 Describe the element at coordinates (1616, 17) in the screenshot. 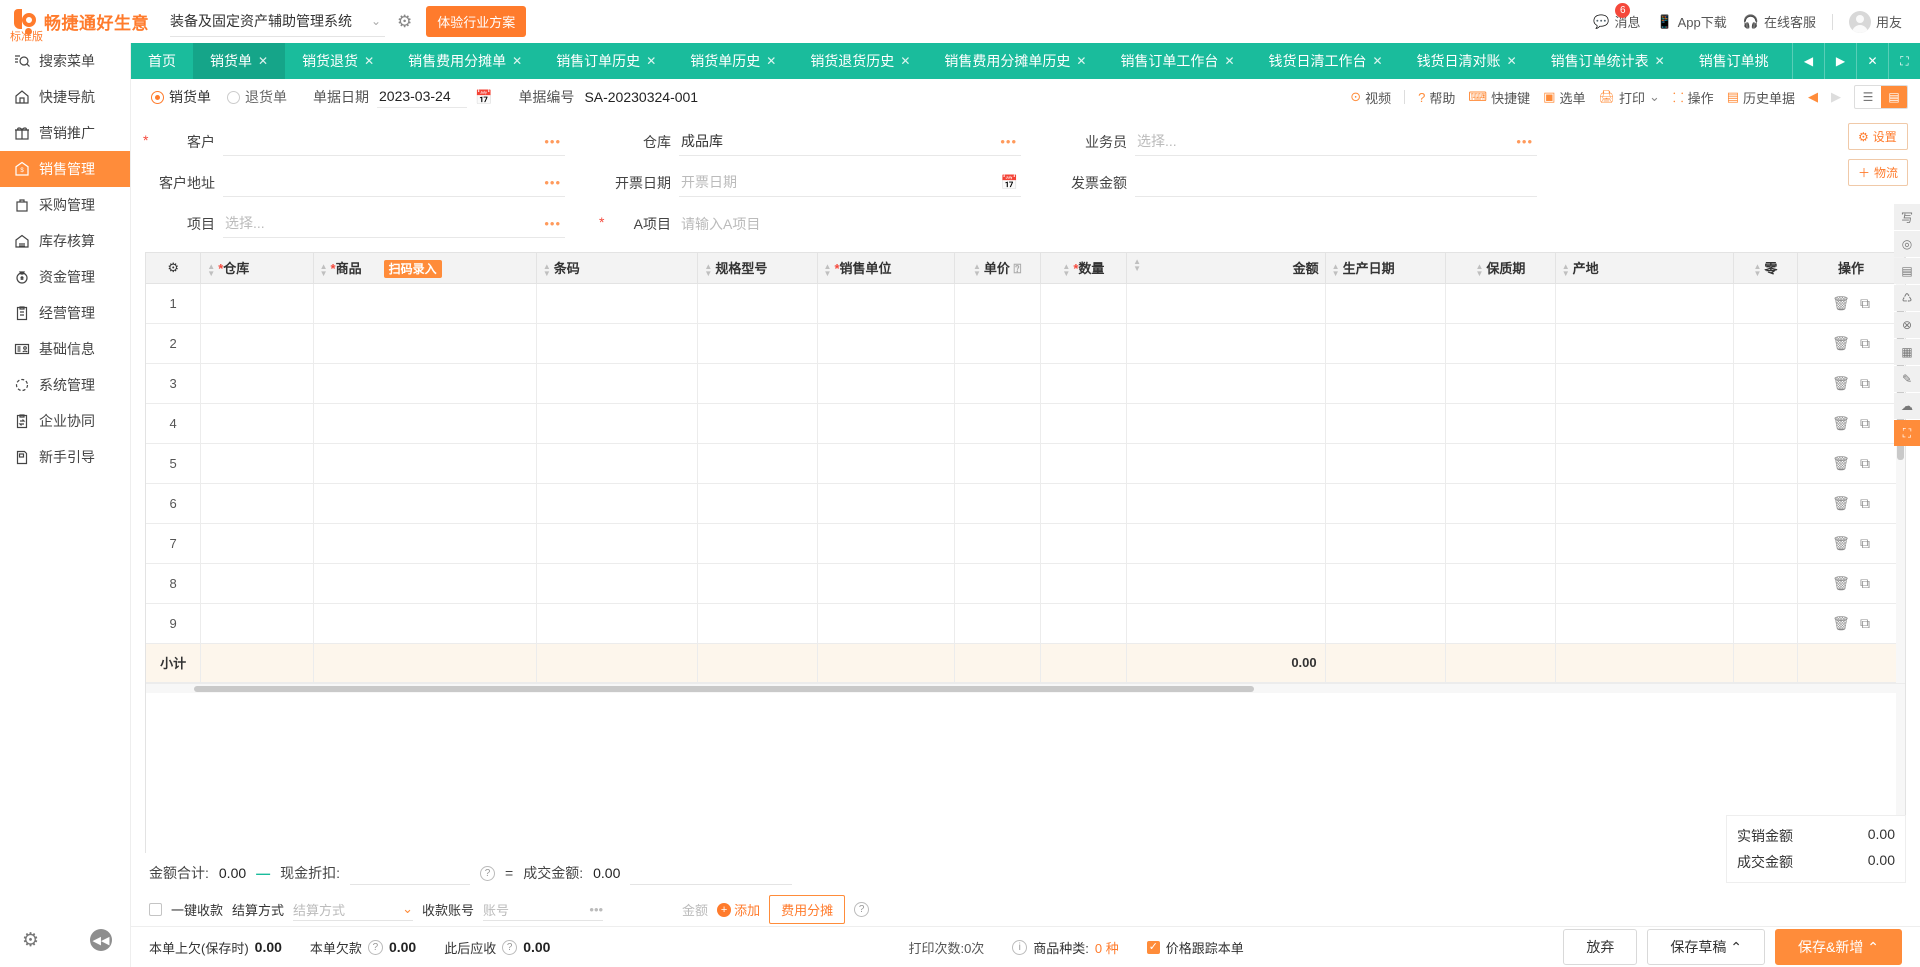

I see `header-messages: 💬 消息 6` at that location.